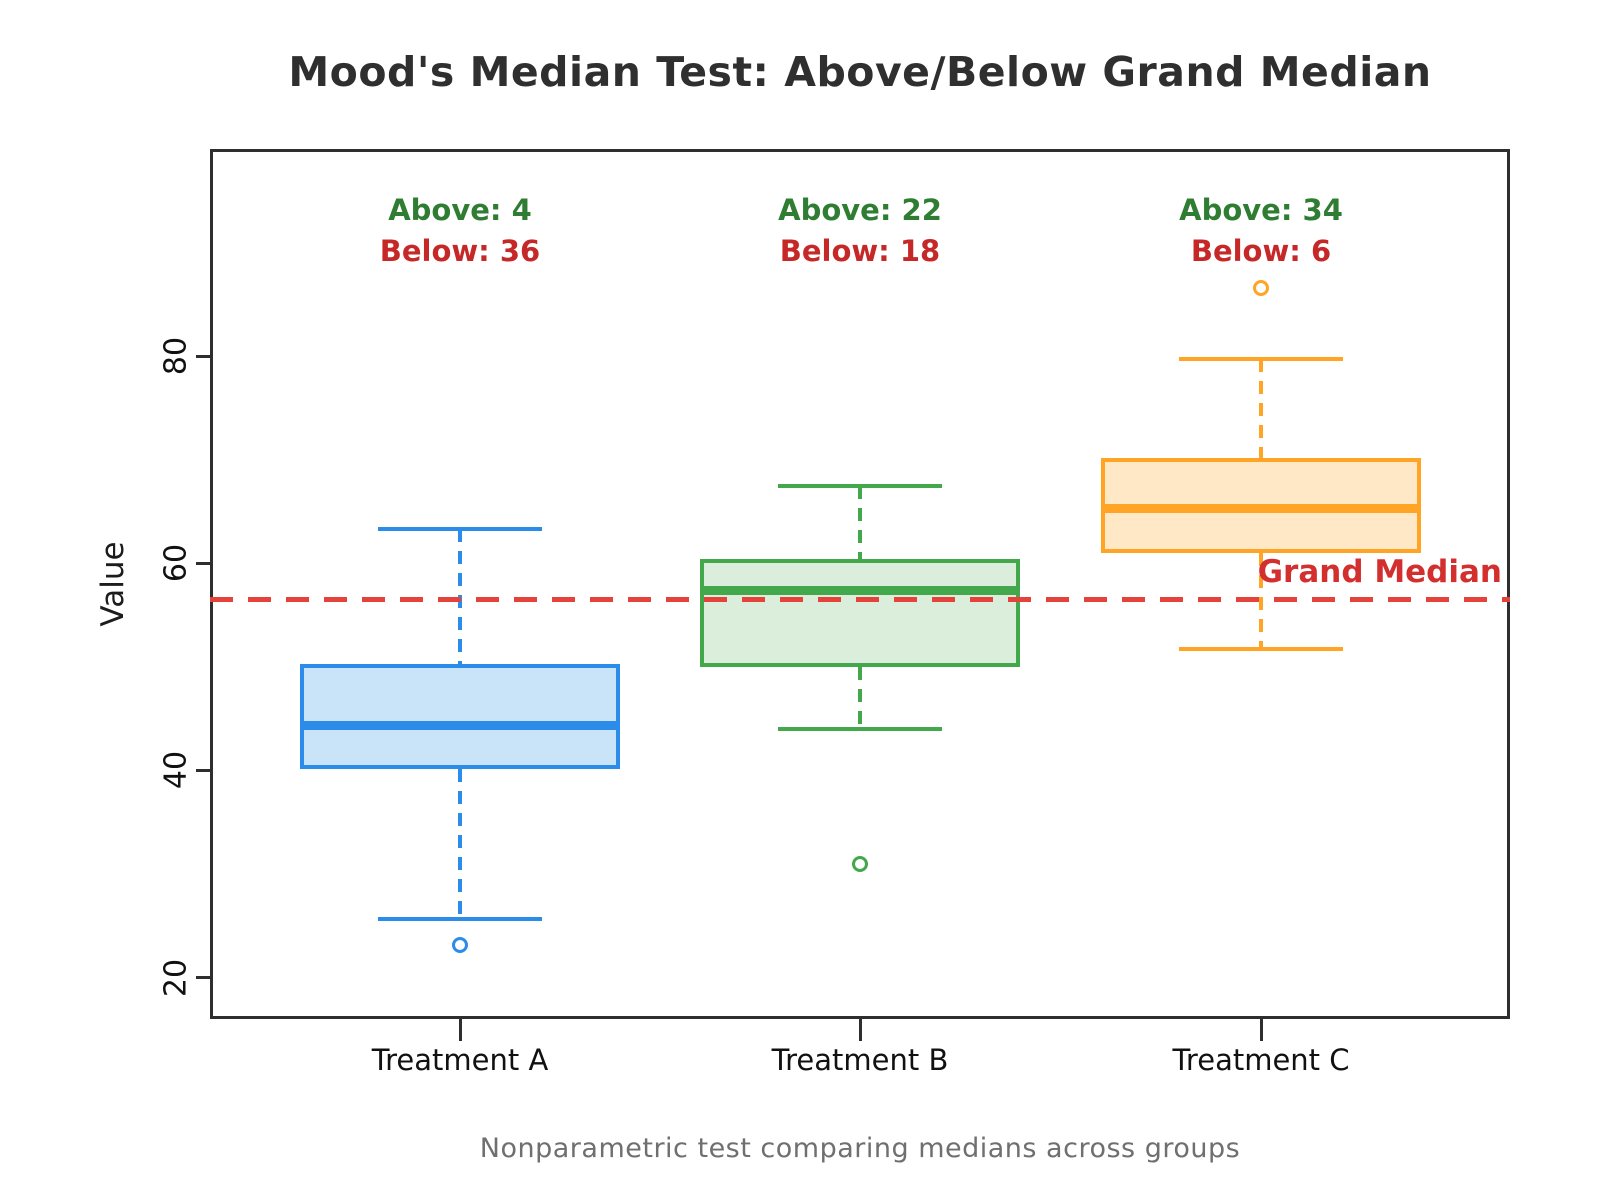 Image resolution: width=1600 pixels, height=1200 pixels. What do you see at coordinates (460, 596) in the screenshot?
I see `treatment-a-upper-whisker-line` at bounding box center [460, 596].